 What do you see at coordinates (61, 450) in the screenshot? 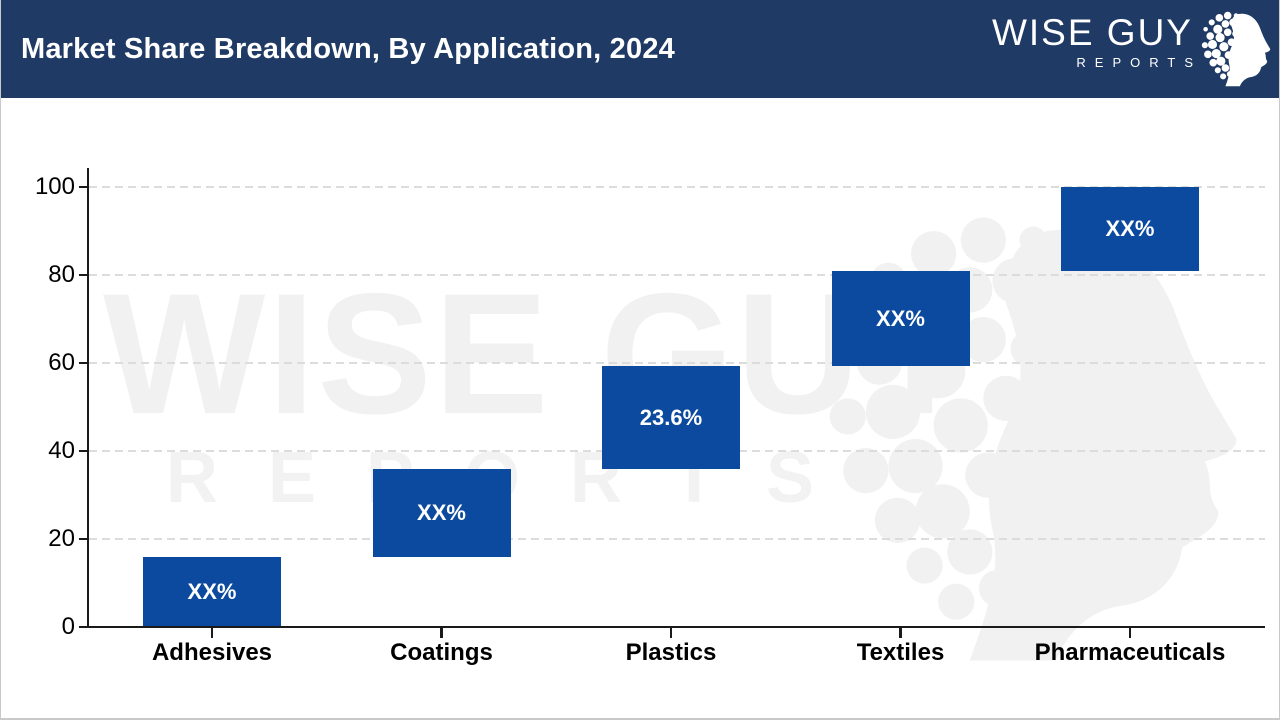
I see `y-axis-label-40: 40` at bounding box center [61, 450].